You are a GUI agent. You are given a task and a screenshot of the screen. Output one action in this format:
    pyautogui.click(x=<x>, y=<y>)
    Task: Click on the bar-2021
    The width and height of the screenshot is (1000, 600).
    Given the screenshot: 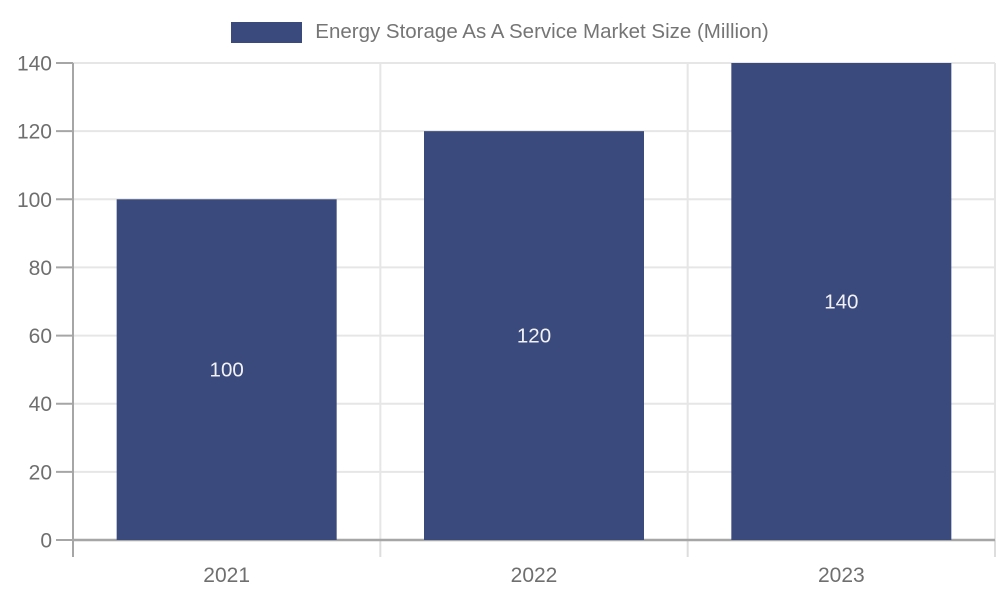 What is the action you would take?
    pyautogui.click(x=226, y=370)
    